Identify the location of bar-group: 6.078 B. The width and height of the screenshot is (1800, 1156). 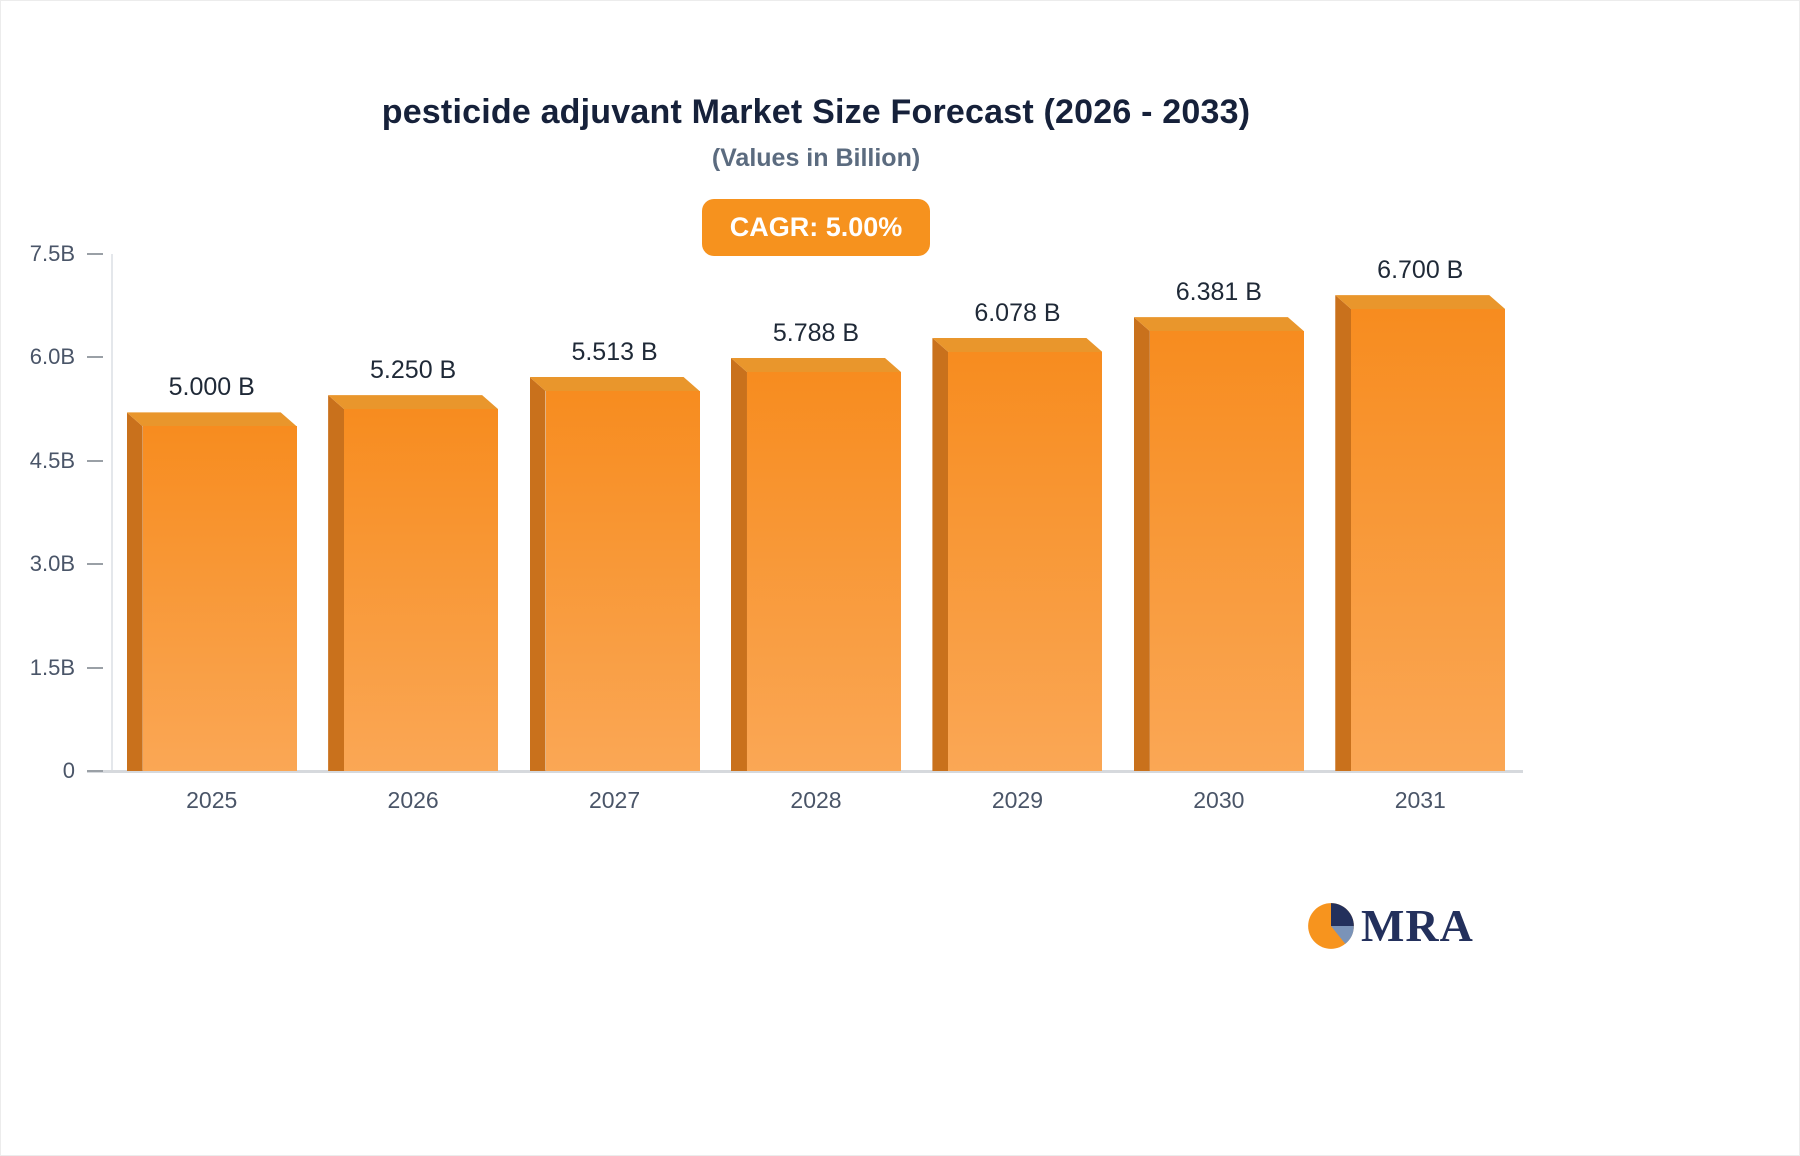
(1017, 512).